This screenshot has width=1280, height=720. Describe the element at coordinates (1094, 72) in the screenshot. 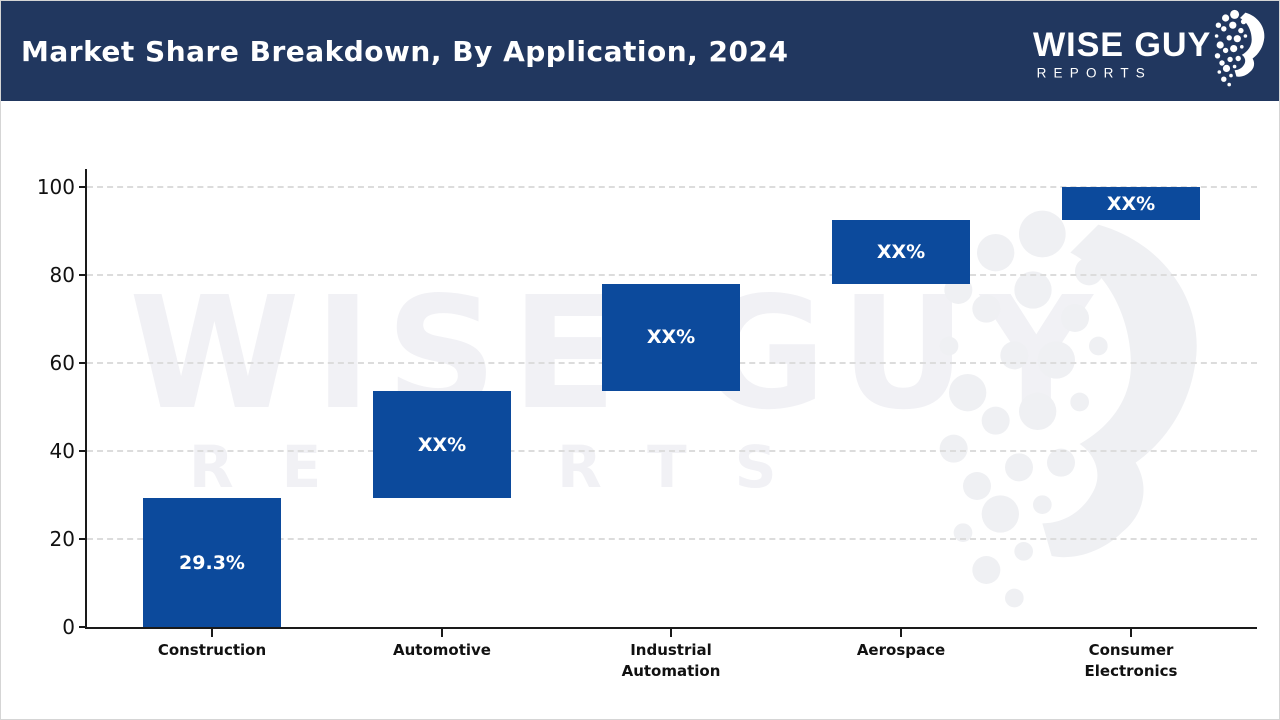

I see `logo-subtitle: REPORTS` at that location.